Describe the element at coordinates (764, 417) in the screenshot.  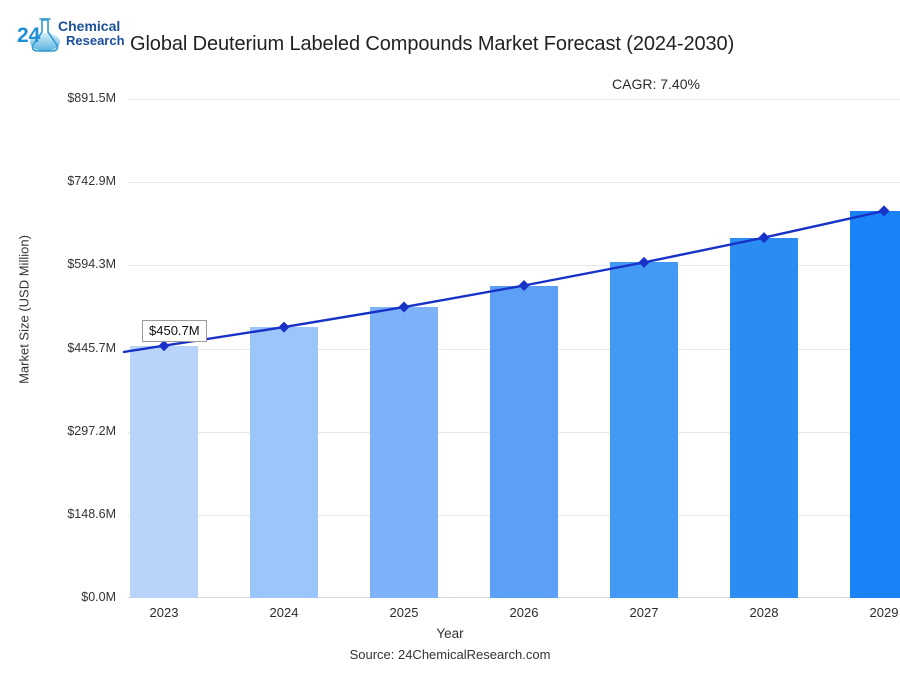
I see `bar-2028` at that location.